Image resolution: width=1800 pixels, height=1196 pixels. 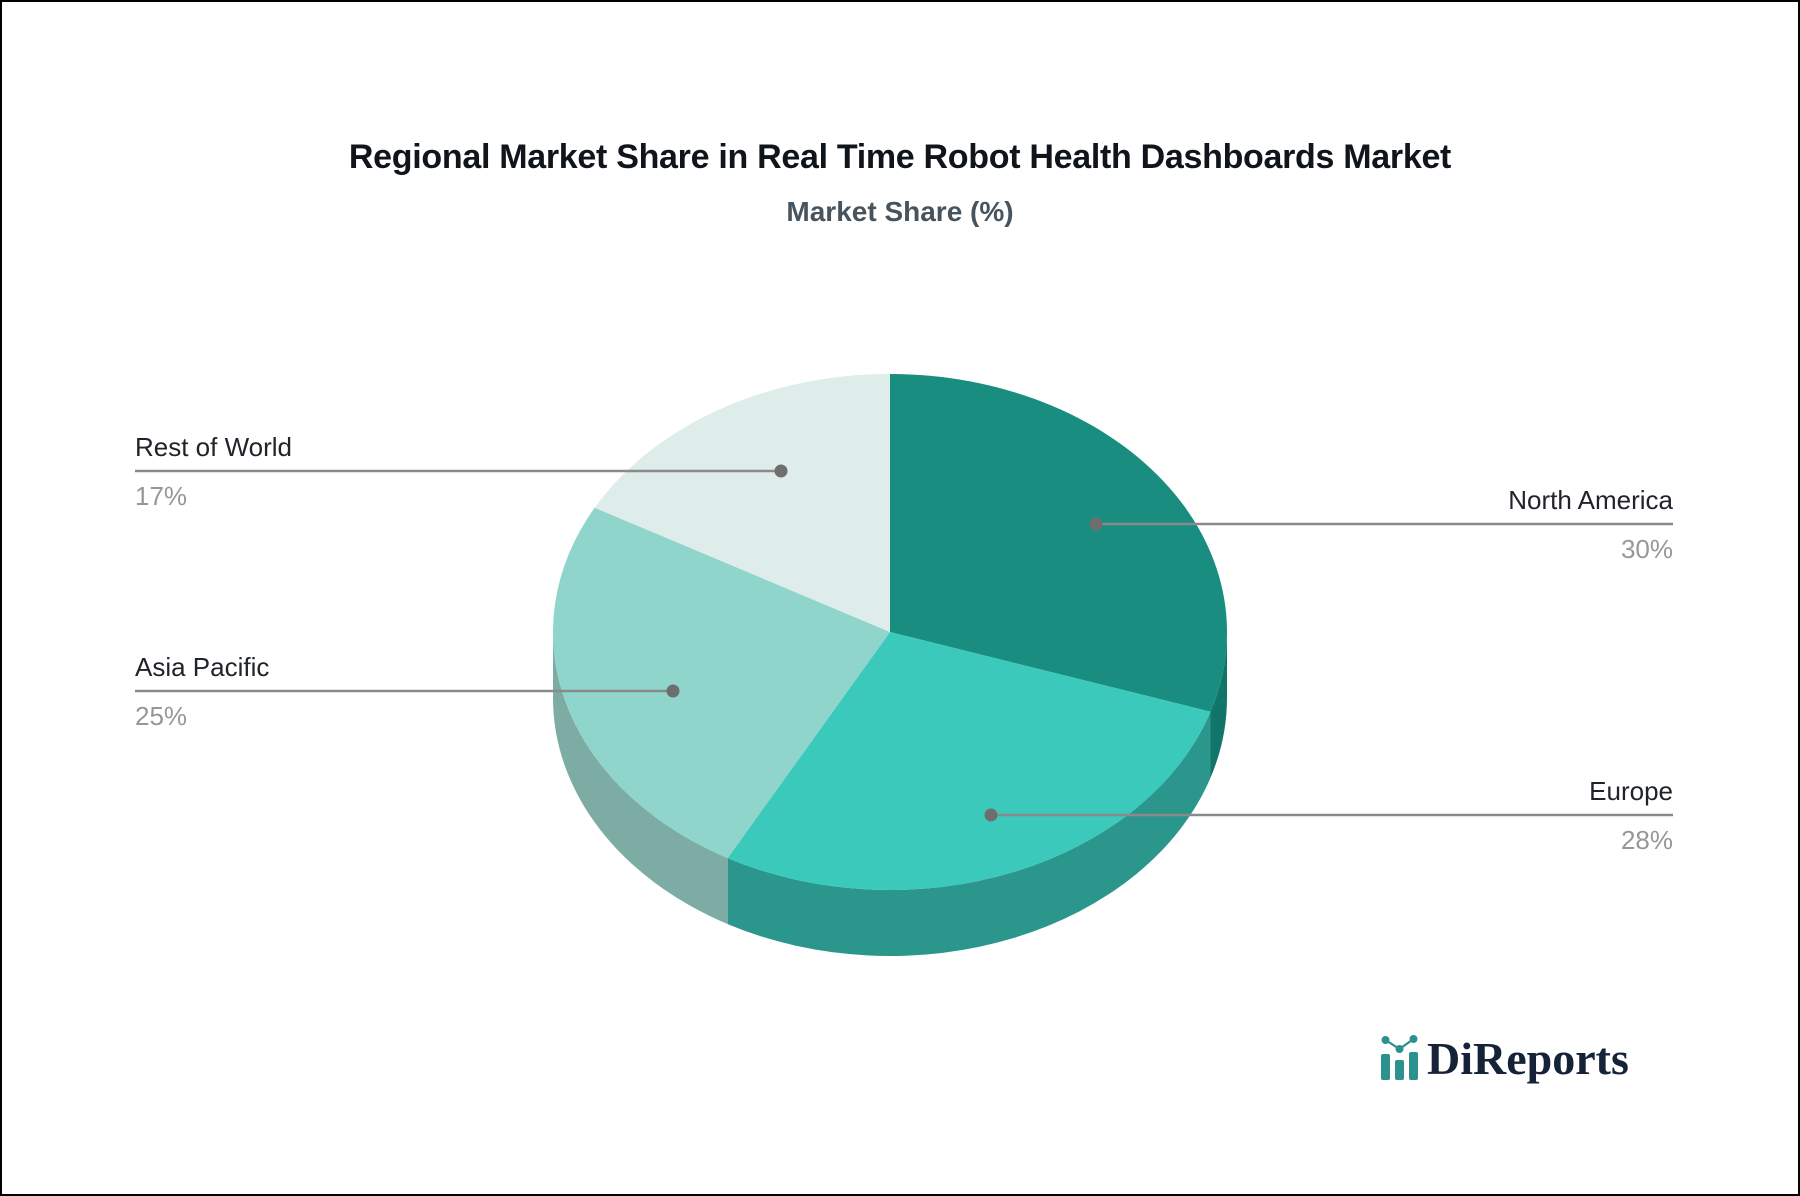 What do you see at coordinates (1399, 1057) in the screenshot?
I see `bar-chart-sparkline-icon` at bounding box center [1399, 1057].